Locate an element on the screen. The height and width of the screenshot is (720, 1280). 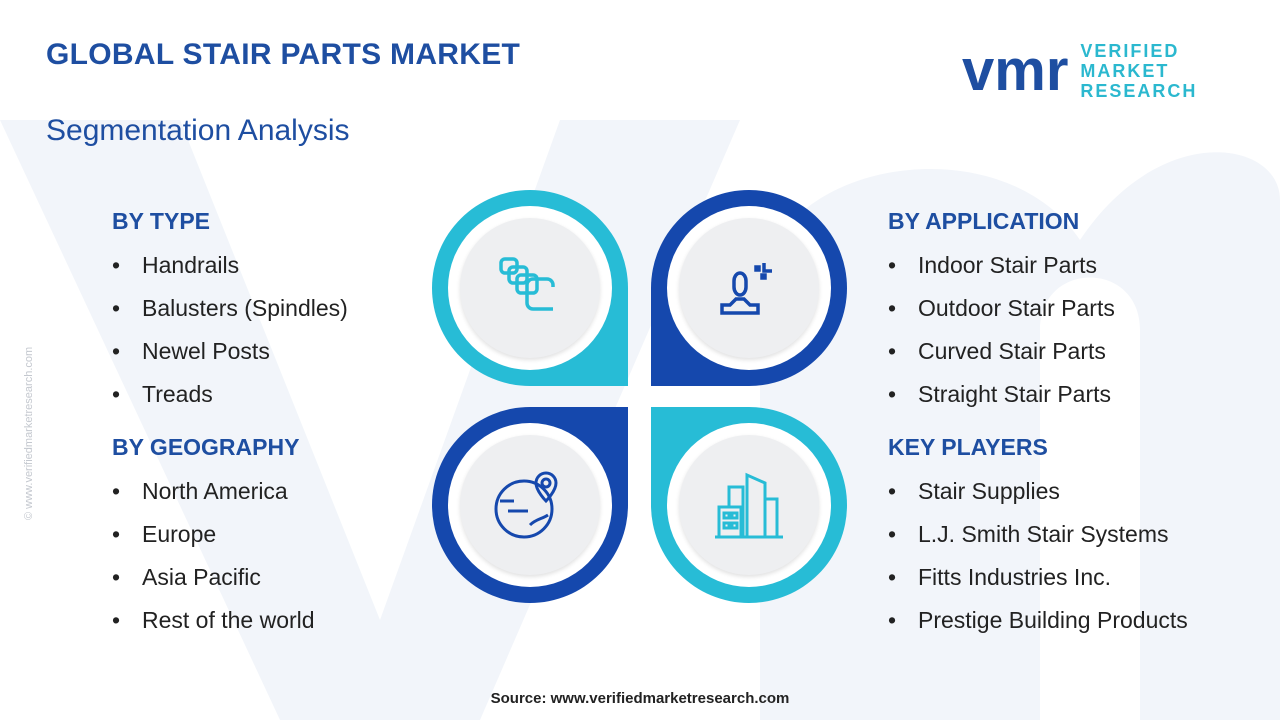
list-item: Stair Supplies is located at coordinates (1038, 499).